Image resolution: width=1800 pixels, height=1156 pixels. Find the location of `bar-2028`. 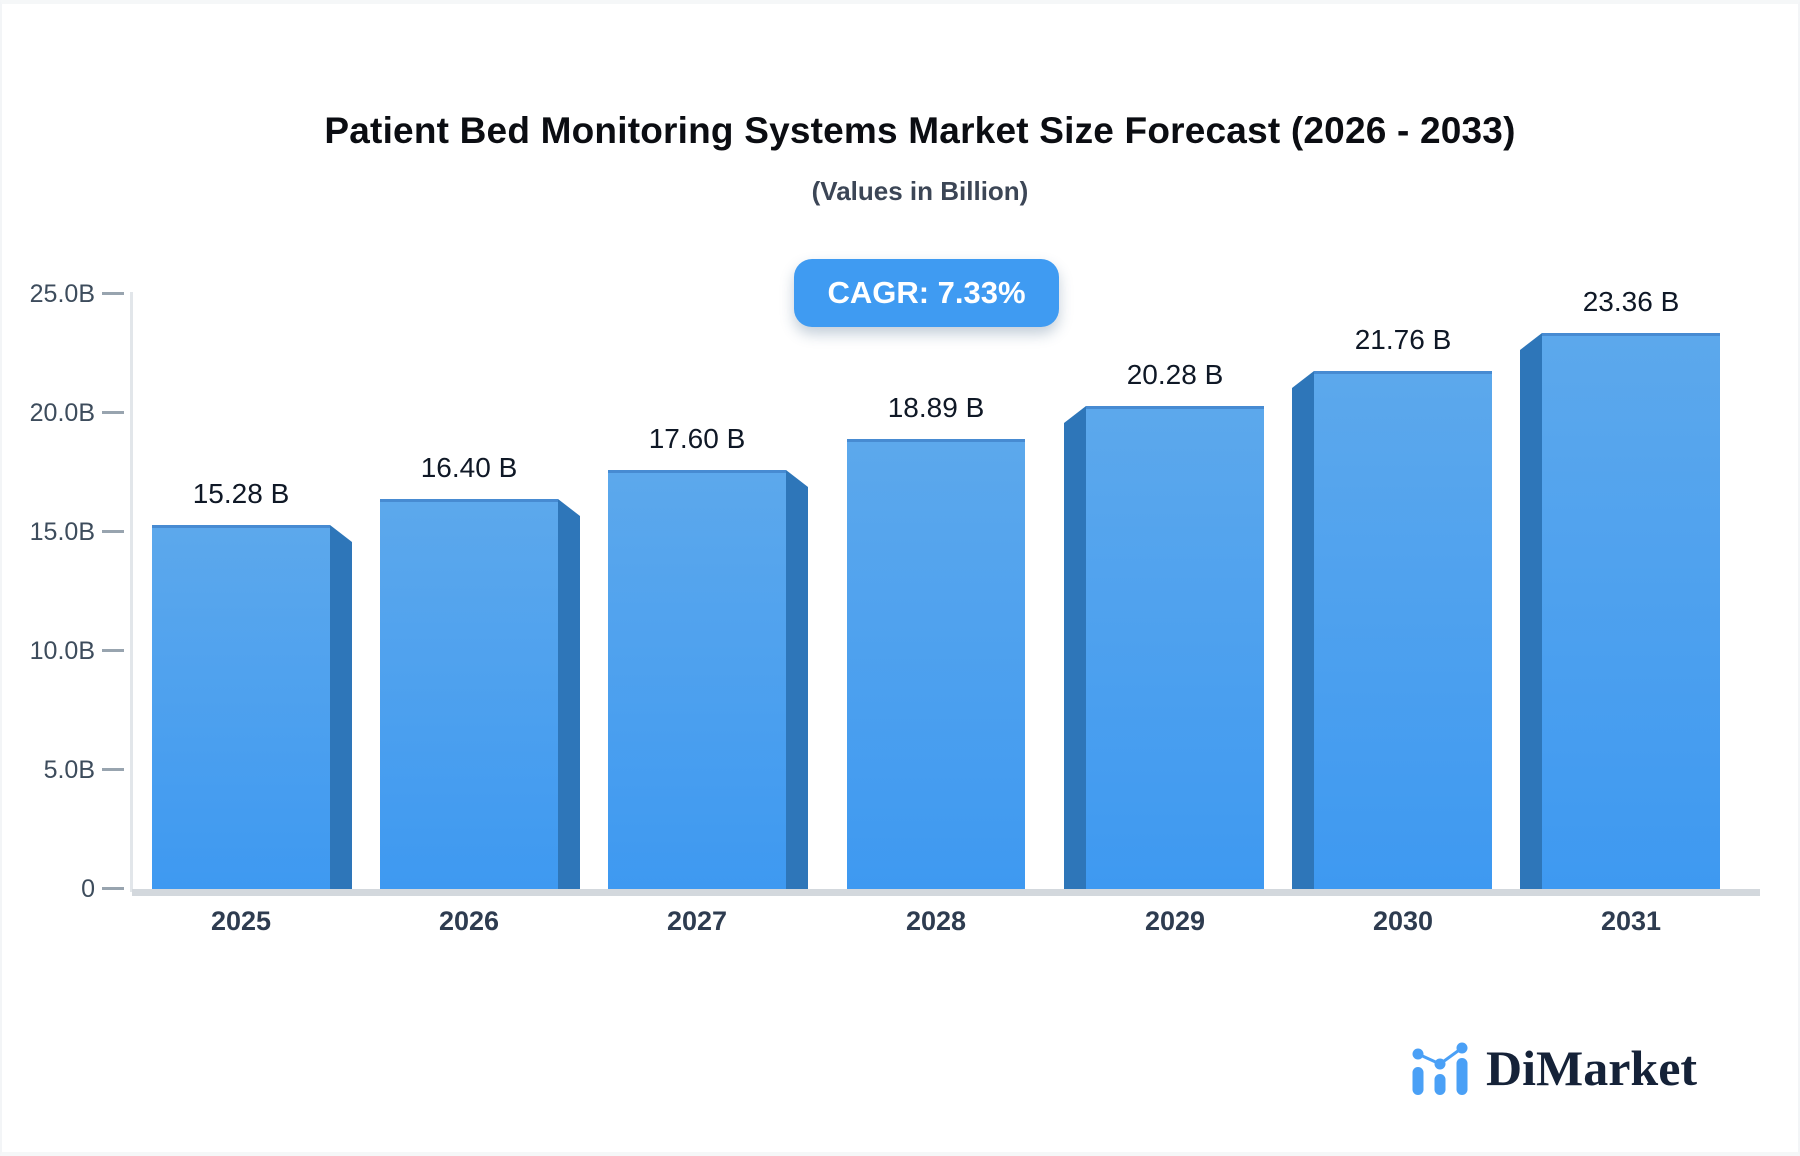

bar-2028 is located at coordinates (936, 664).